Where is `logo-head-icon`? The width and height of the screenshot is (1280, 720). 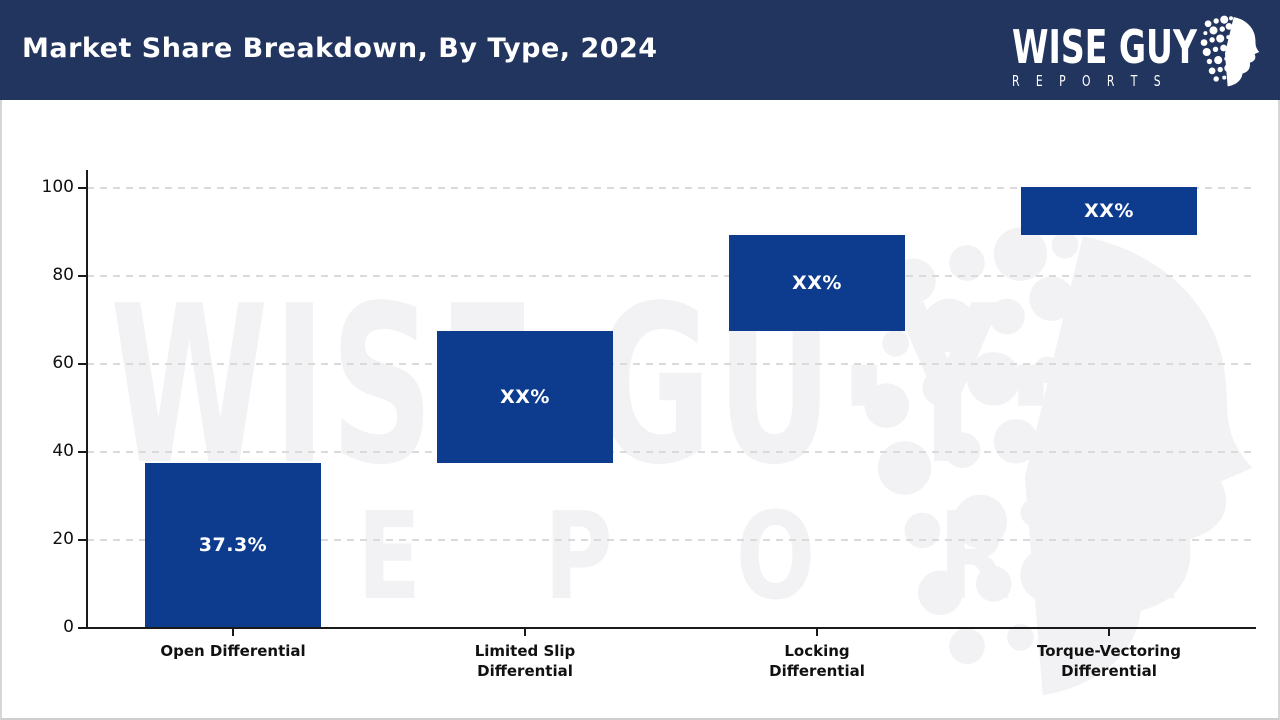 logo-head-icon is located at coordinates (1231, 52).